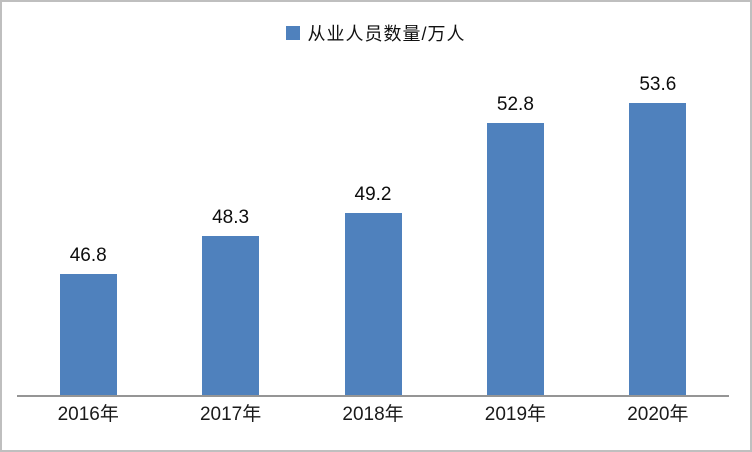 This screenshot has height=452, width=752. What do you see at coordinates (515, 414) in the screenshot?
I see `x-axis-tick-label: 2019年` at bounding box center [515, 414].